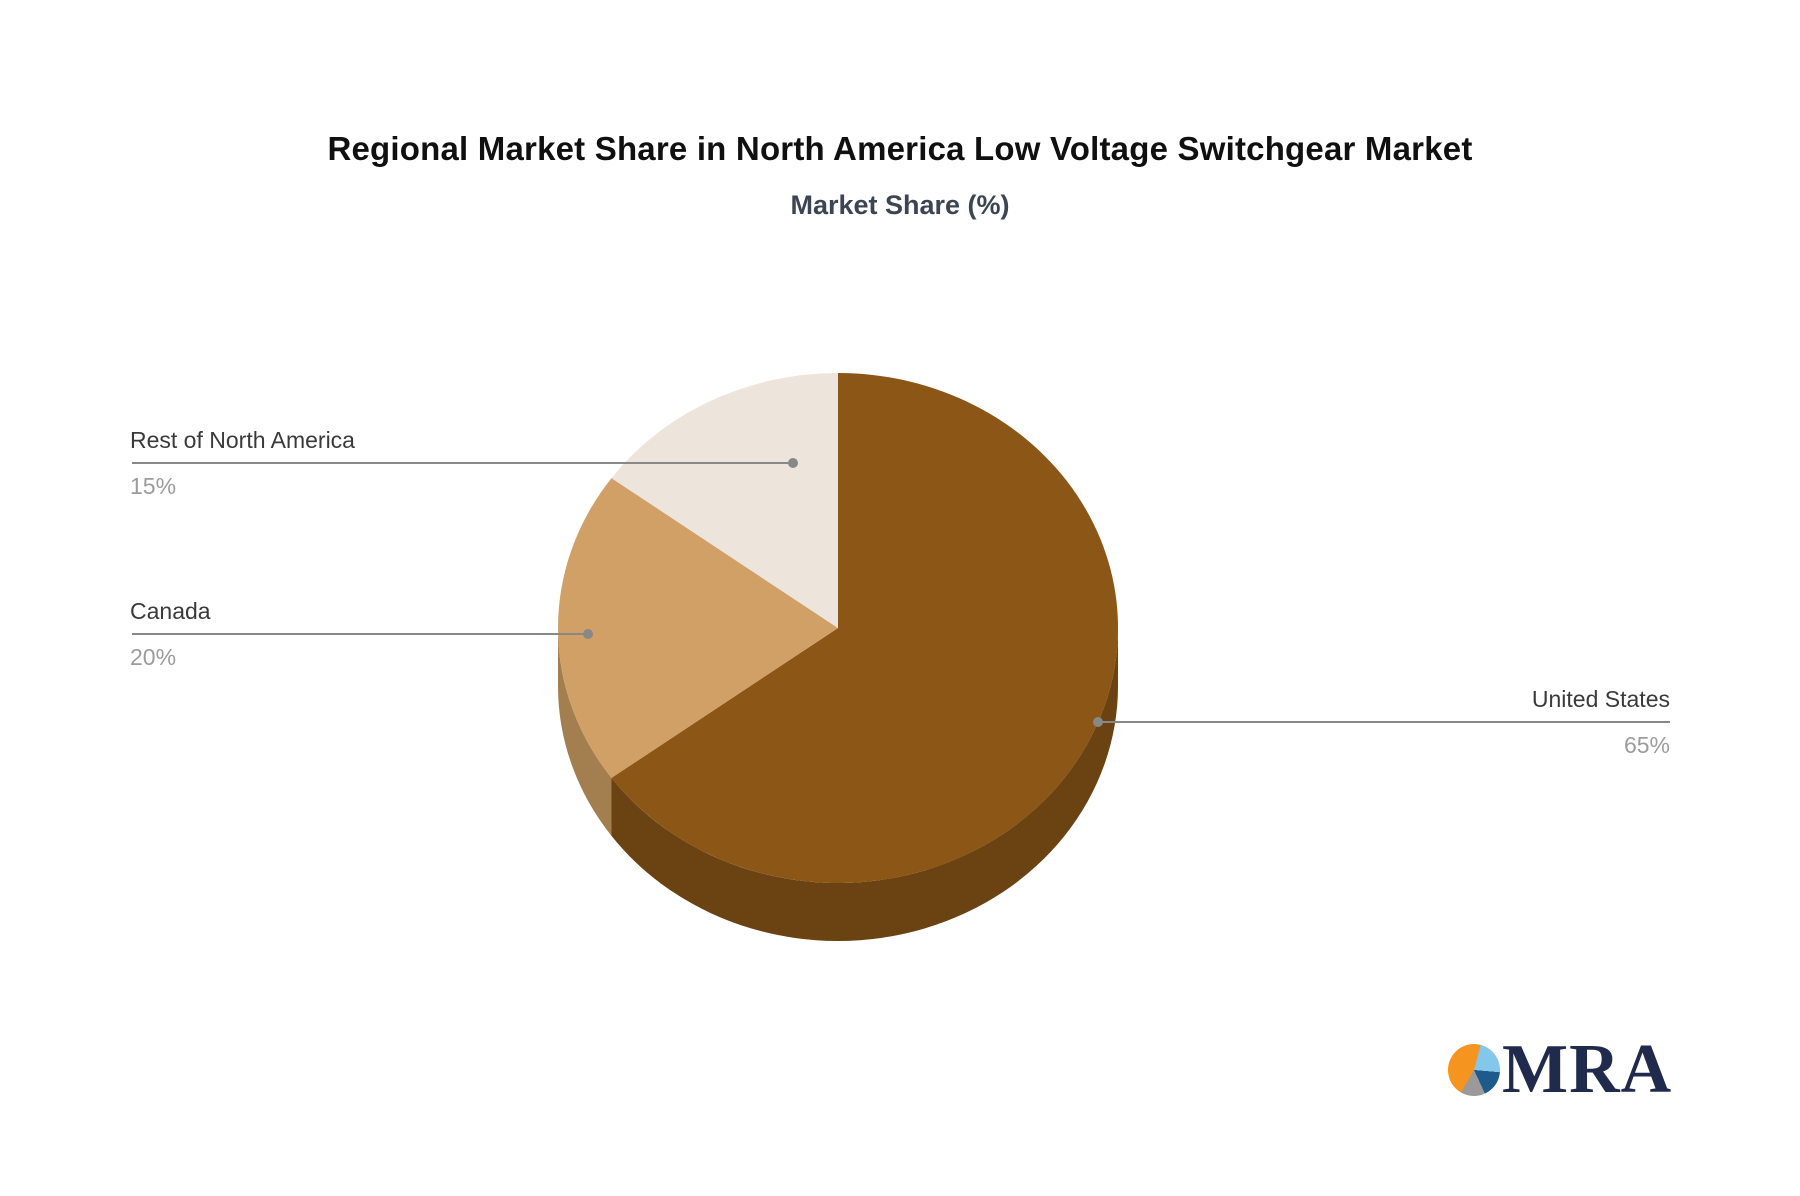  What do you see at coordinates (153, 657) in the screenshot?
I see `slice-percent-canada: 20%` at bounding box center [153, 657].